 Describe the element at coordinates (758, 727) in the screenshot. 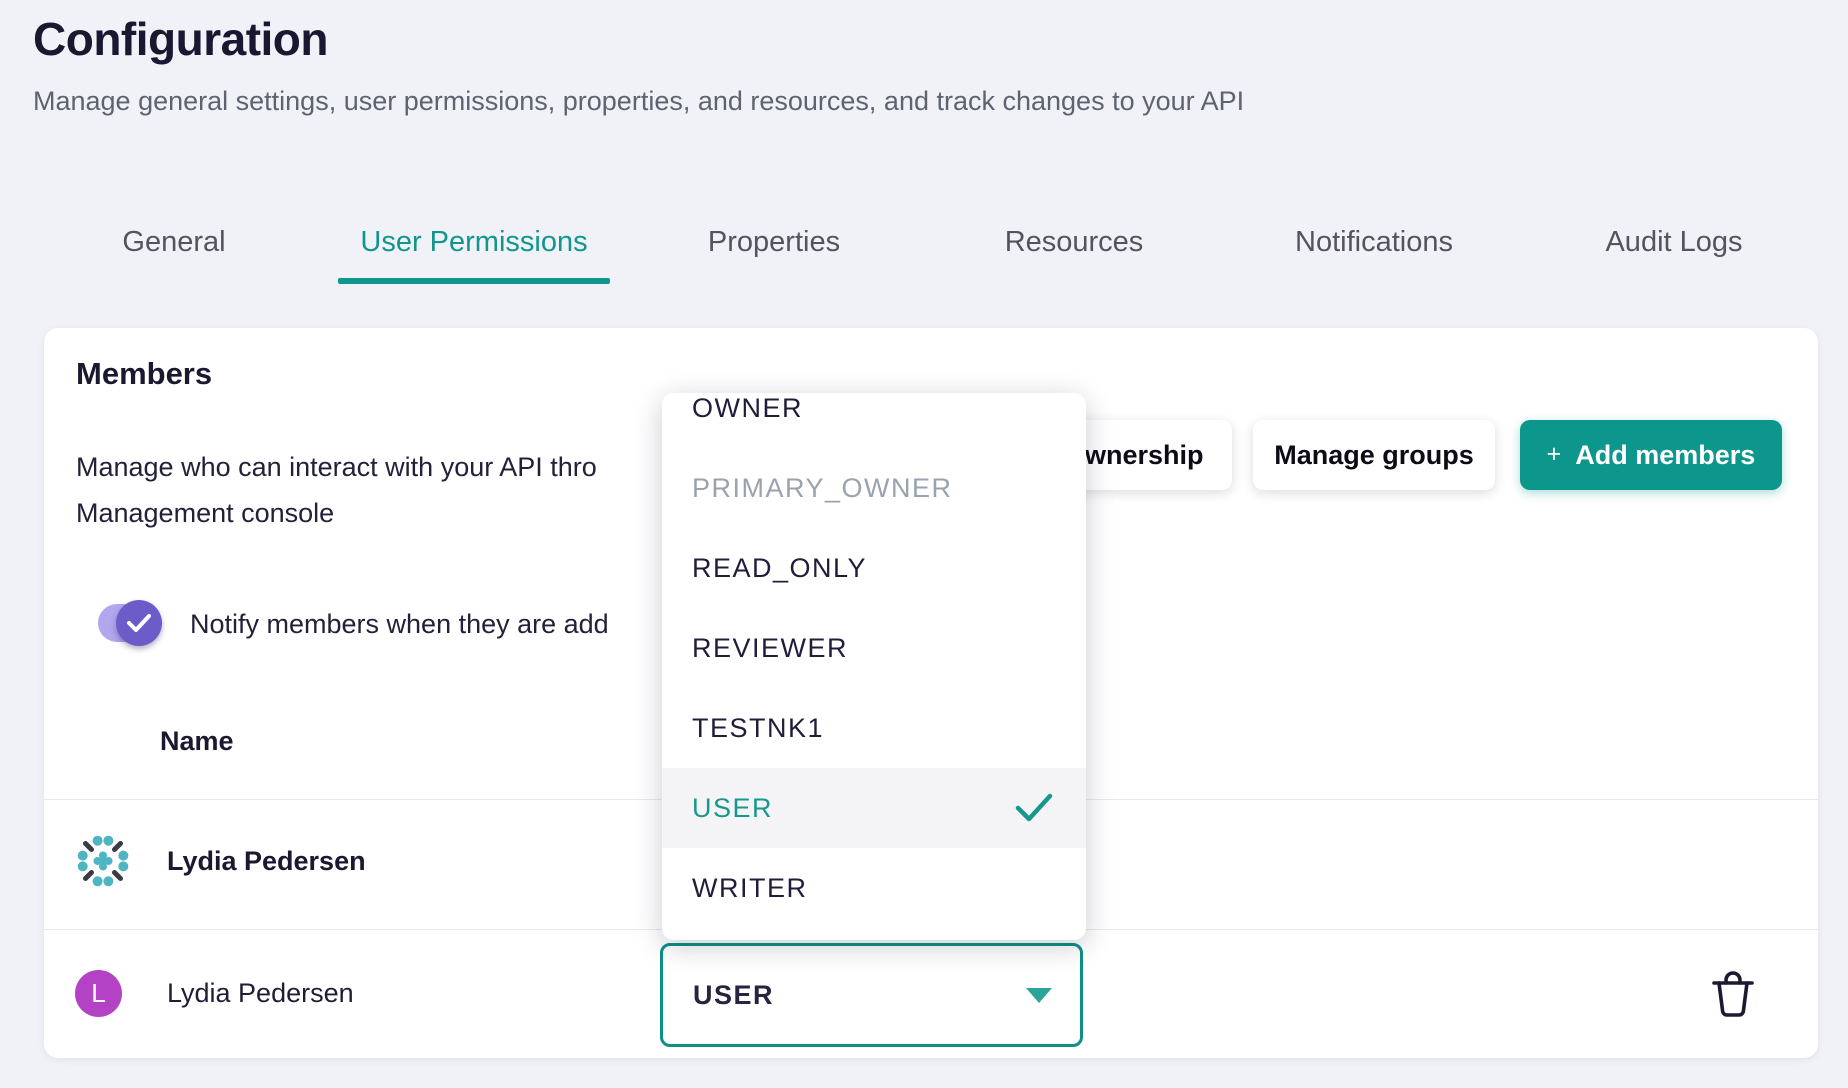

I see `role-option-testnk1: TESTNK1` at that location.